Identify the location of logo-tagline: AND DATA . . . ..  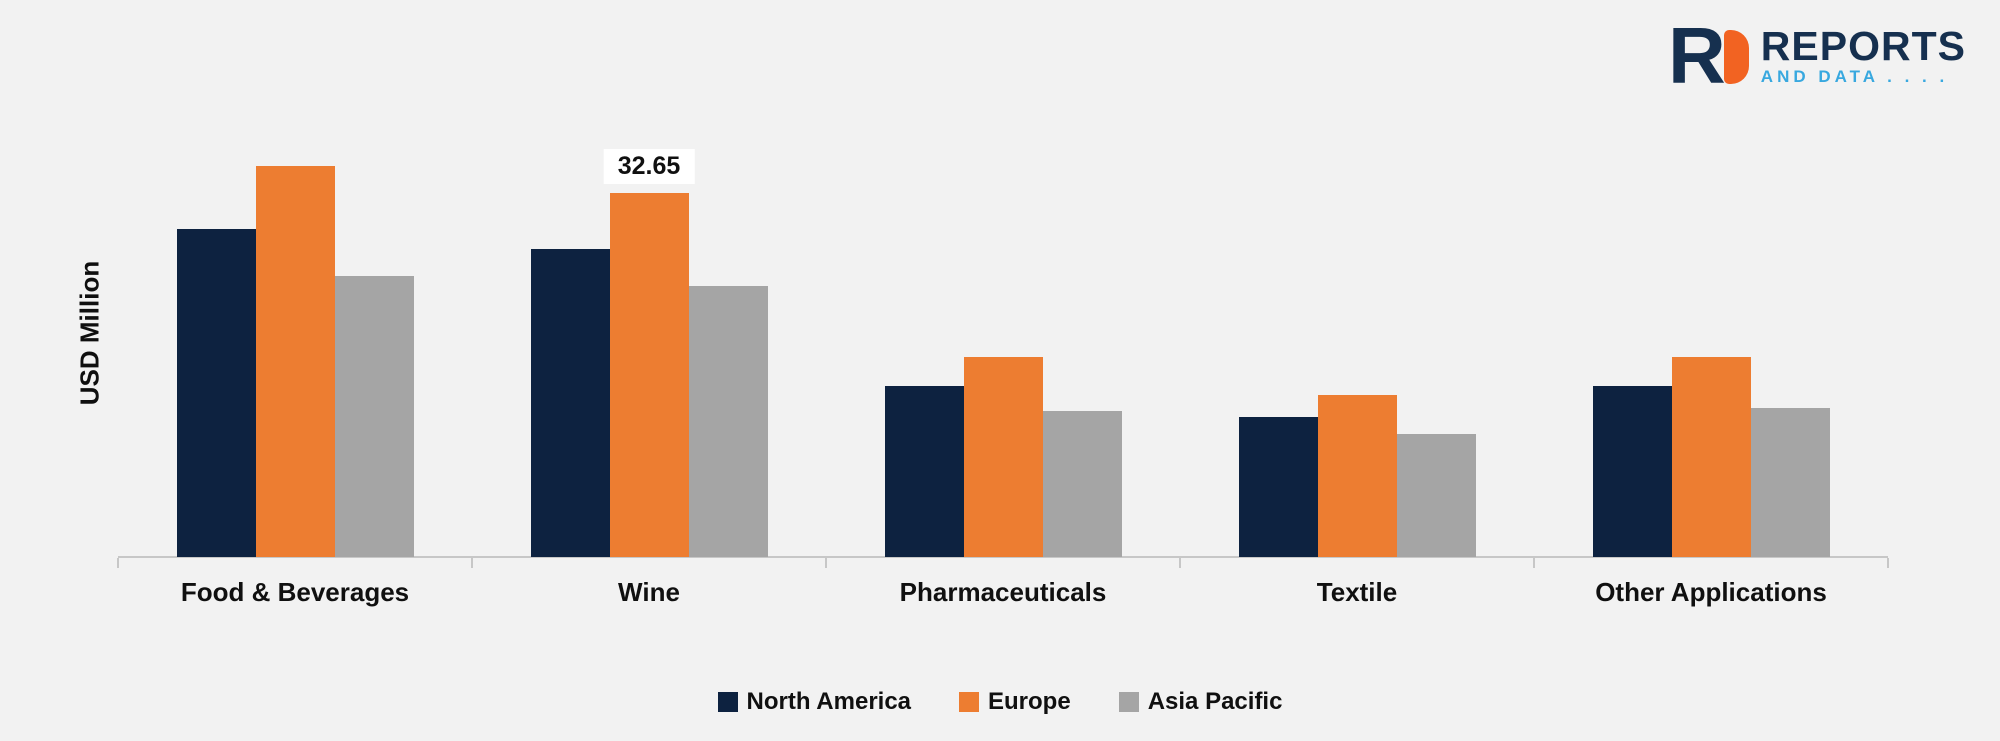
(1854, 76).